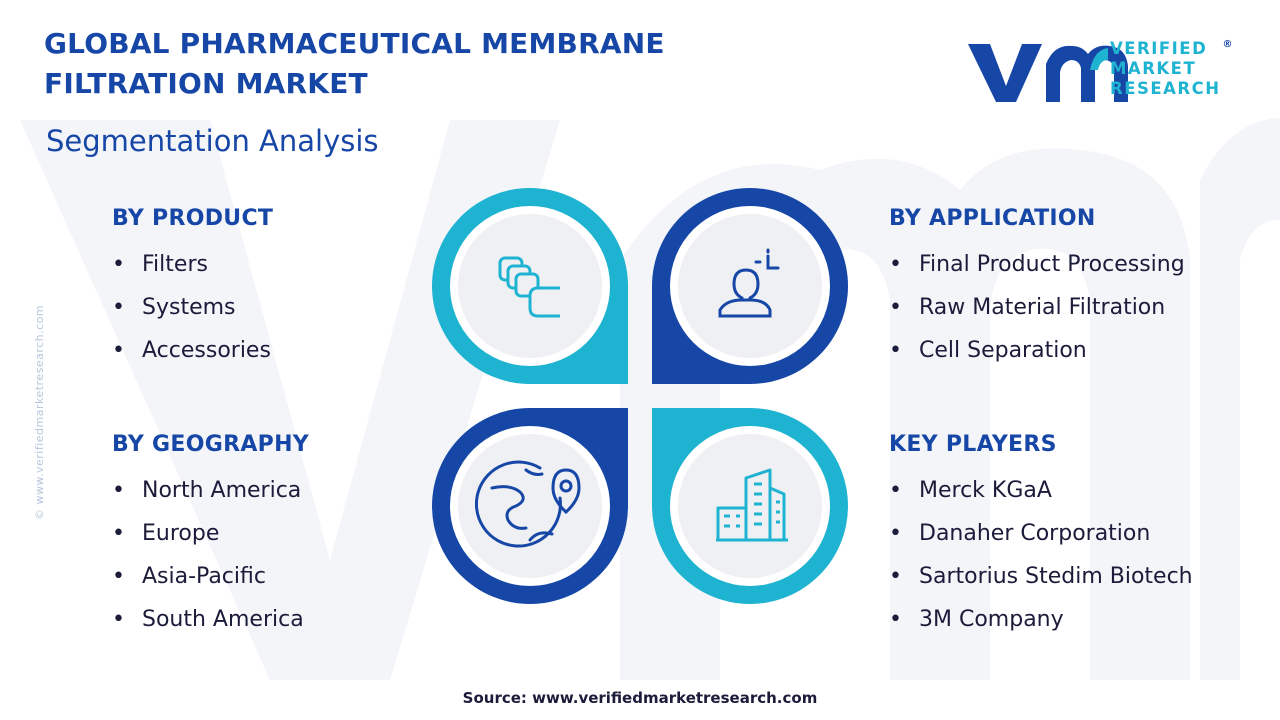 The image size is (1280, 720). What do you see at coordinates (1165, 88) in the screenshot?
I see `logo-line-3: RESEARCH` at bounding box center [1165, 88].